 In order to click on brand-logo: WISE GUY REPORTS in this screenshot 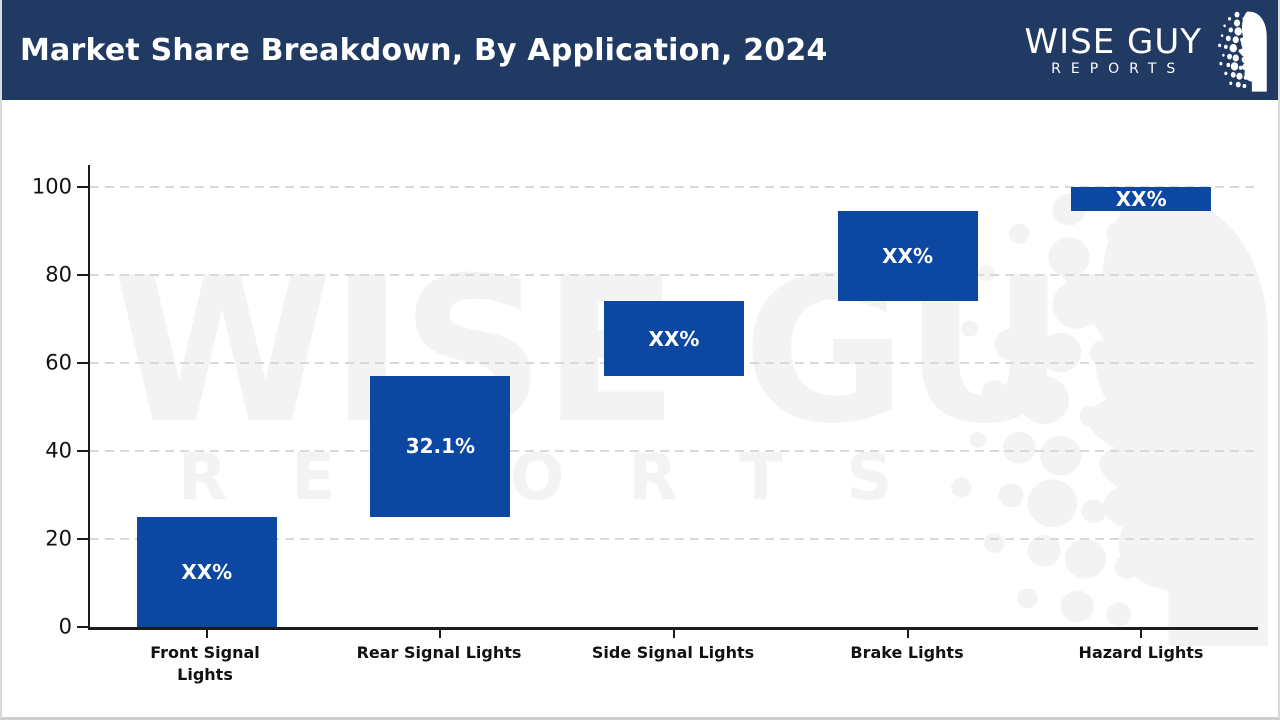, I will do `click(1146, 51)`.